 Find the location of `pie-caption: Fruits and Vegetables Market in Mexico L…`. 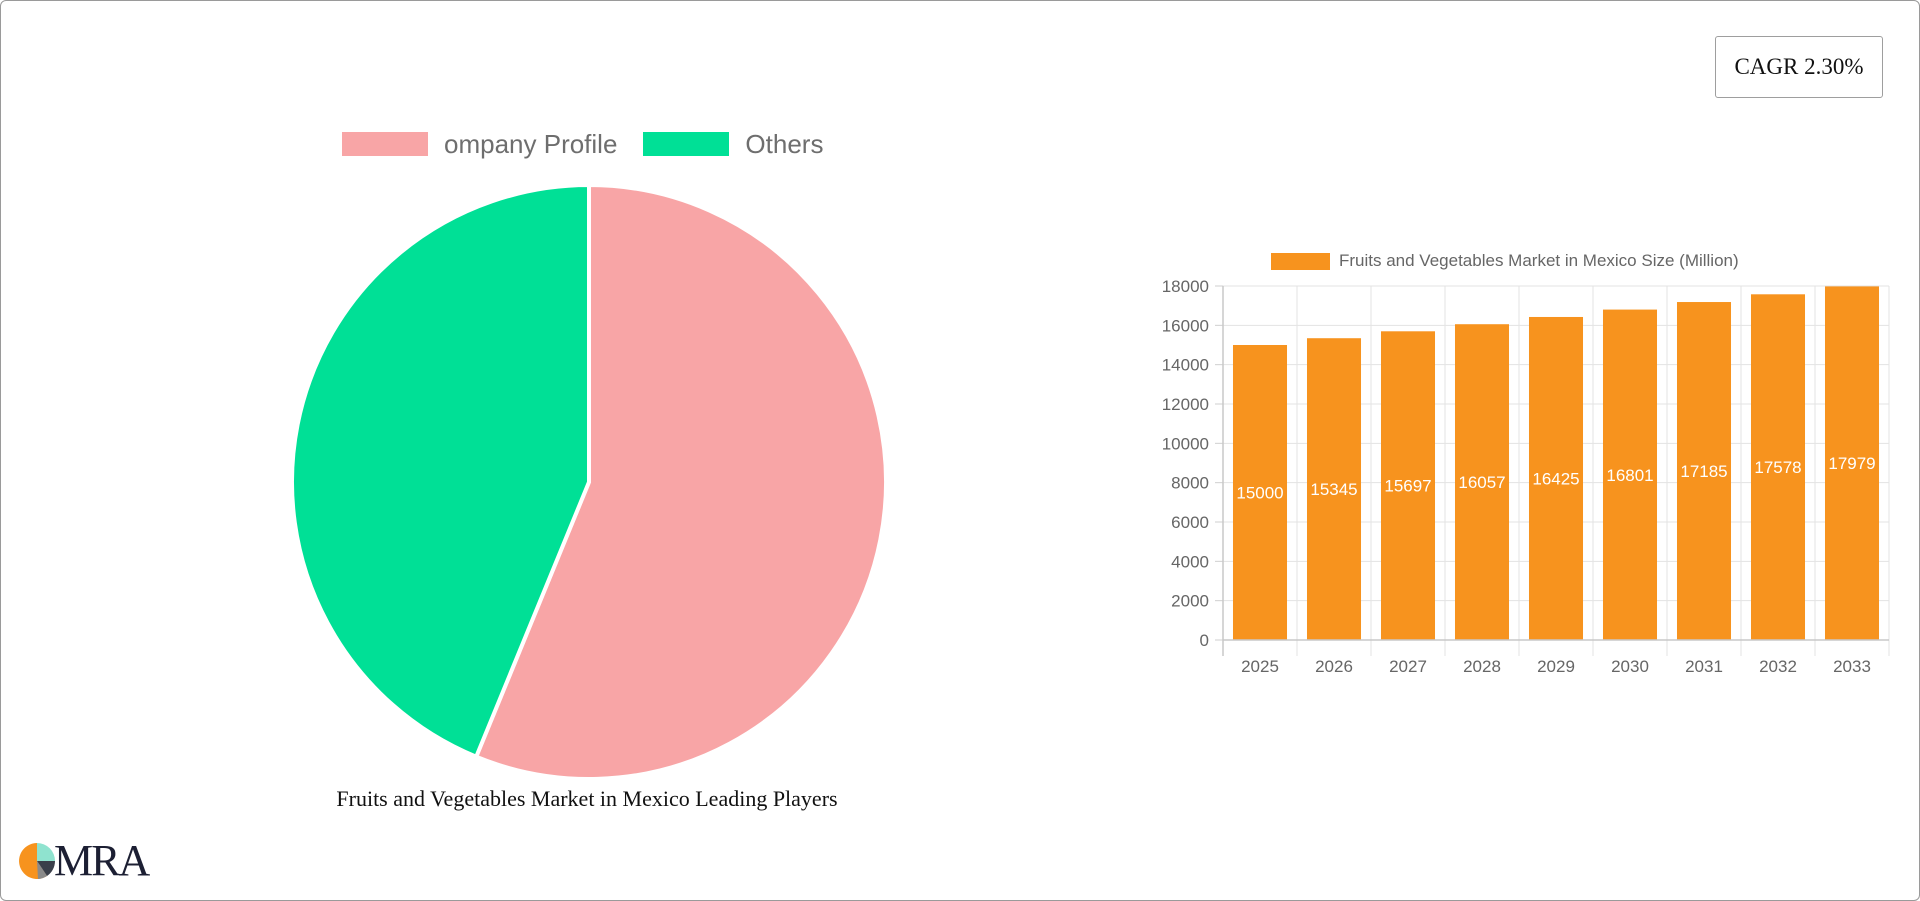

pie-caption: Fruits and Vegetables Market in Mexico L… is located at coordinates (587, 798).